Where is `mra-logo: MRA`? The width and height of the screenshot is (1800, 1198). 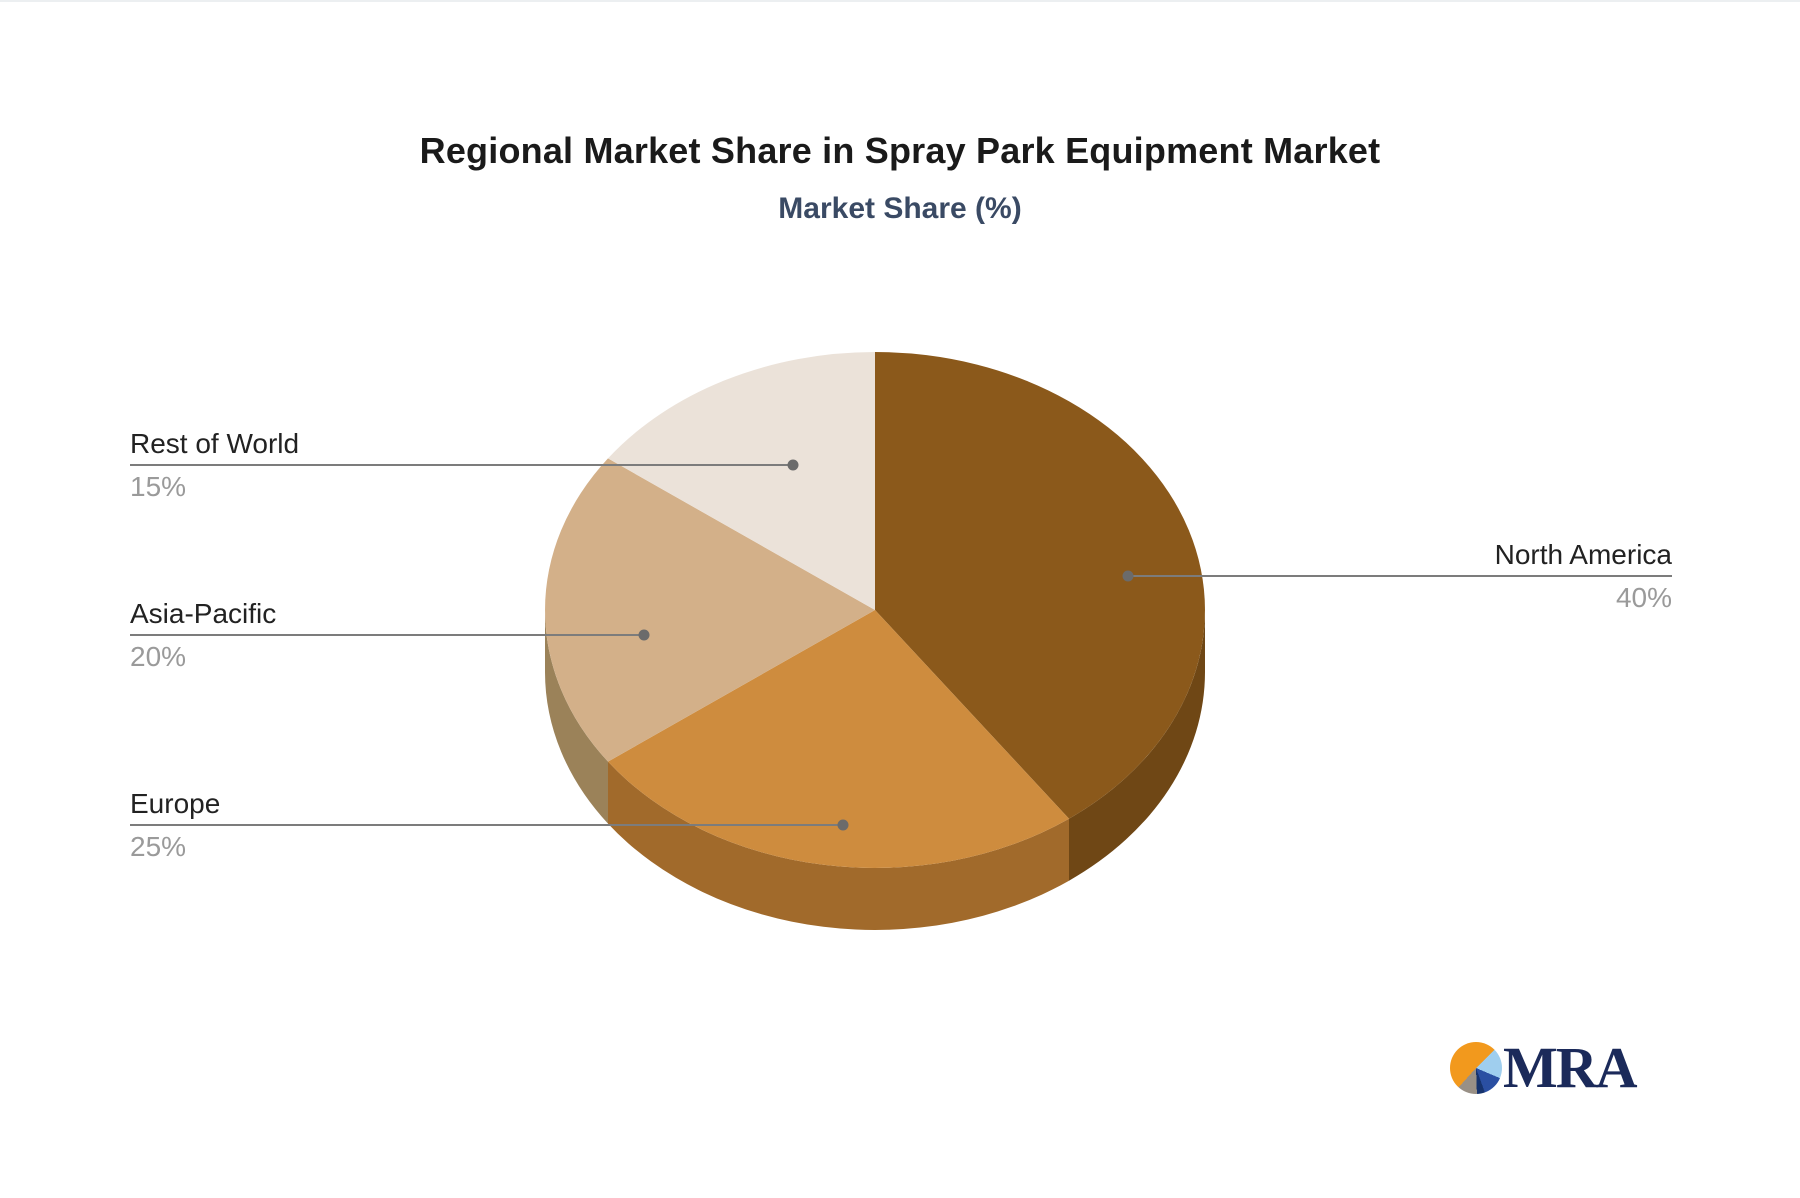 mra-logo: MRA is located at coordinates (1544, 1067).